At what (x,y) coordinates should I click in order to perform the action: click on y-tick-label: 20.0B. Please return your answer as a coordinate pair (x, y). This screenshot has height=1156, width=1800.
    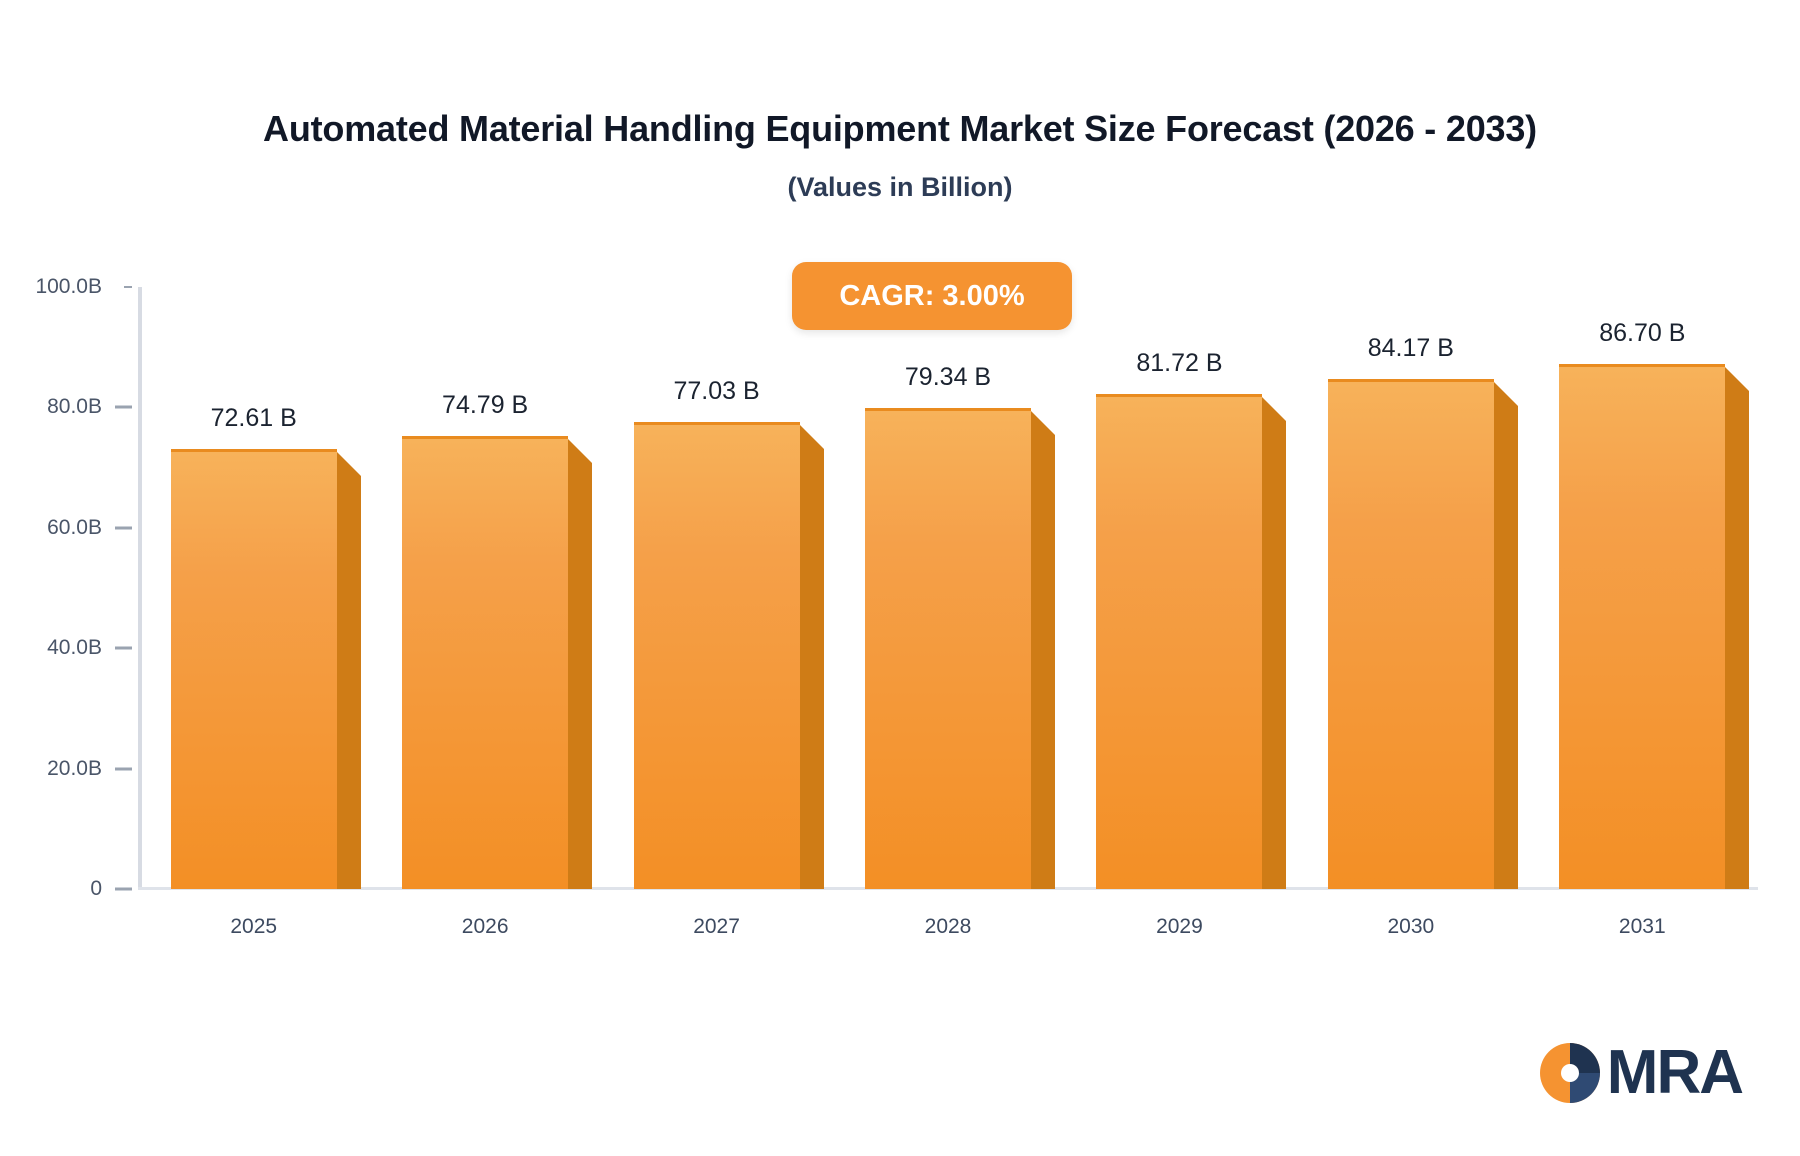
    Looking at the image, I should click on (74, 768).